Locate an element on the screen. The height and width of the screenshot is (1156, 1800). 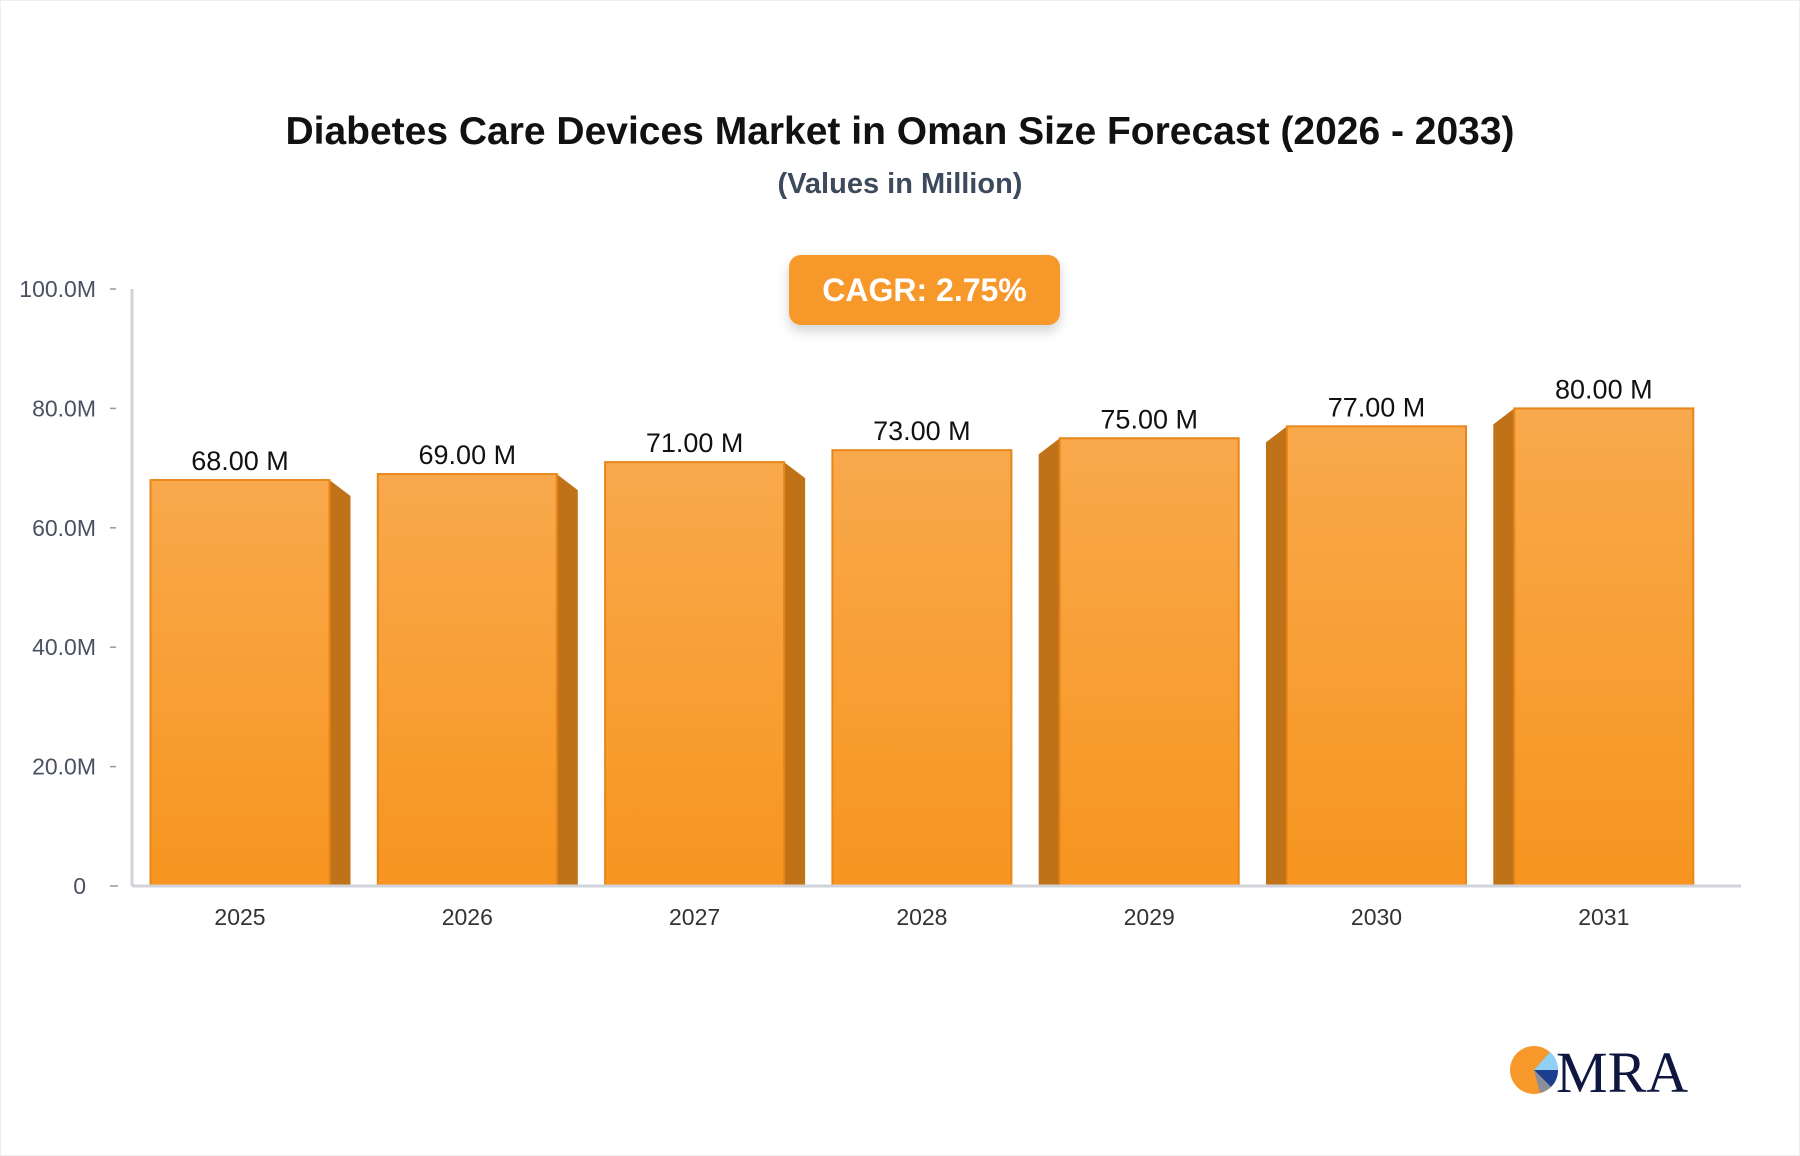
data-label: 69.00 M is located at coordinates (468, 455).